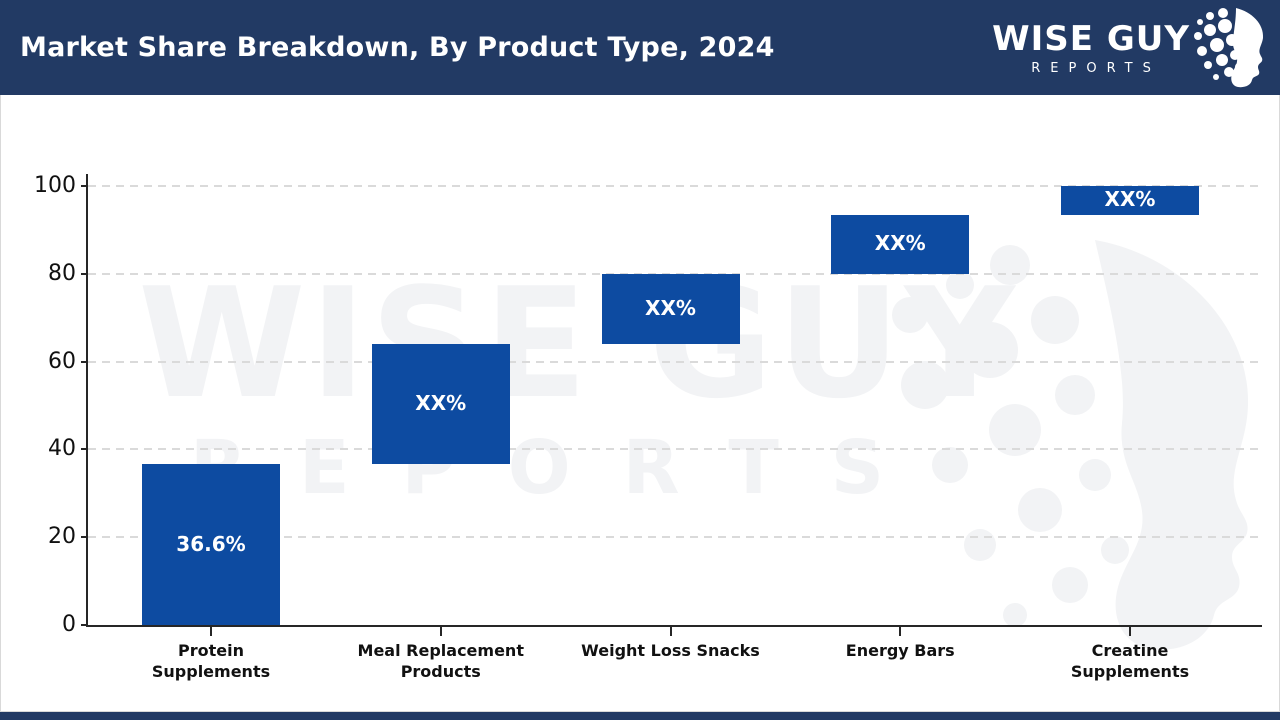 The width and height of the screenshot is (1280, 720). What do you see at coordinates (1130, 661) in the screenshot?
I see `category-label: Creatine Supplements` at bounding box center [1130, 661].